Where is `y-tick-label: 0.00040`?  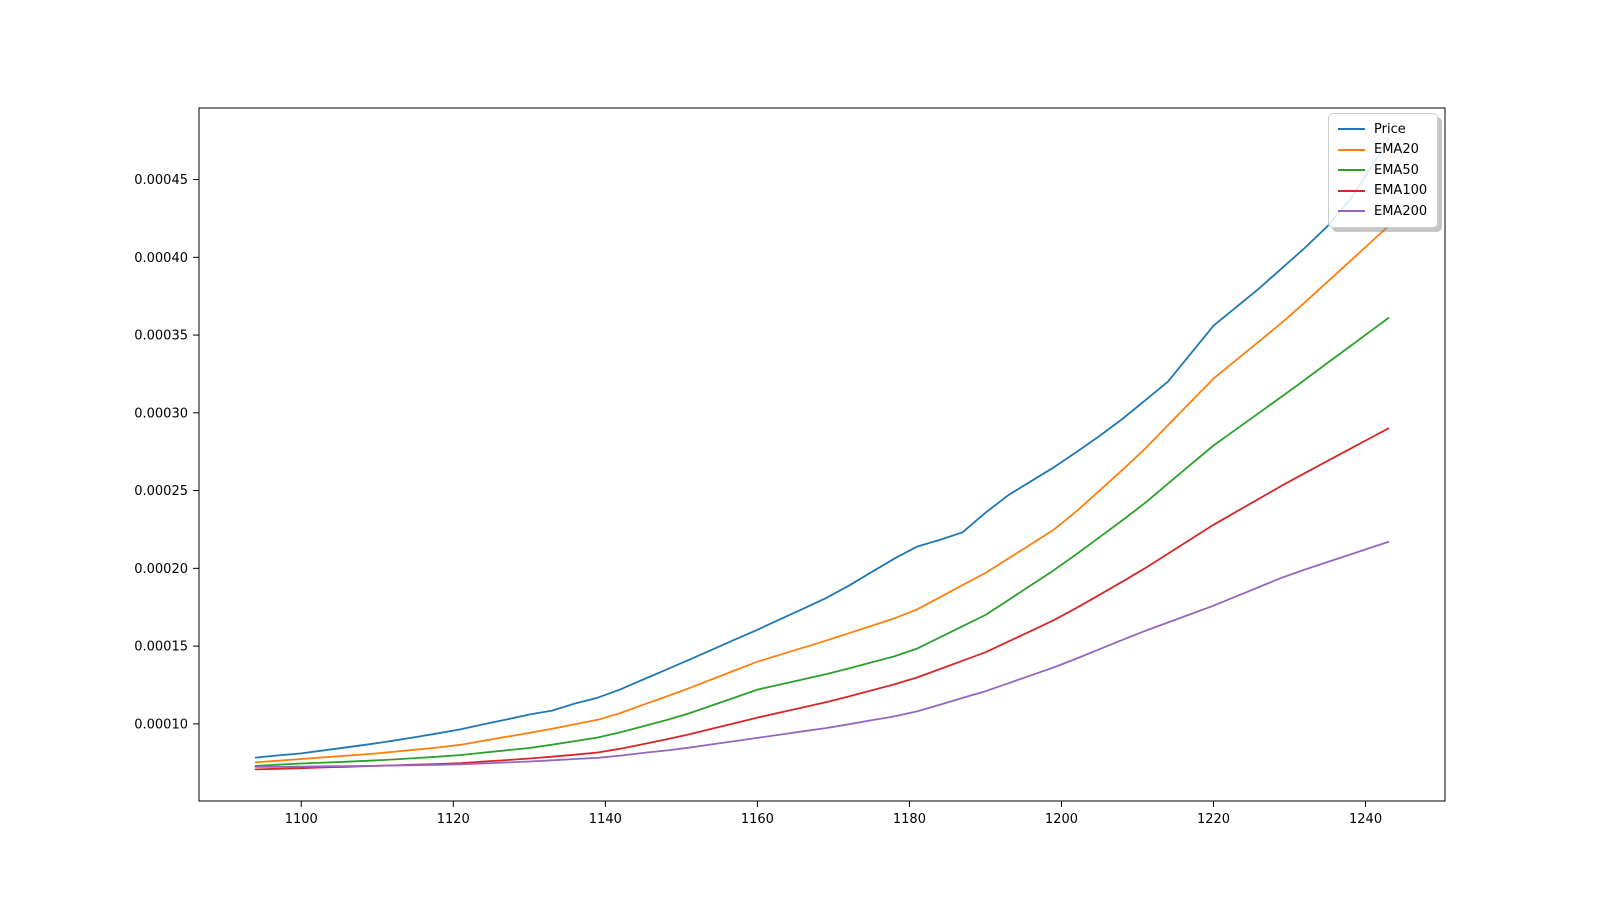
y-tick-label: 0.00040 is located at coordinates (161, 258).